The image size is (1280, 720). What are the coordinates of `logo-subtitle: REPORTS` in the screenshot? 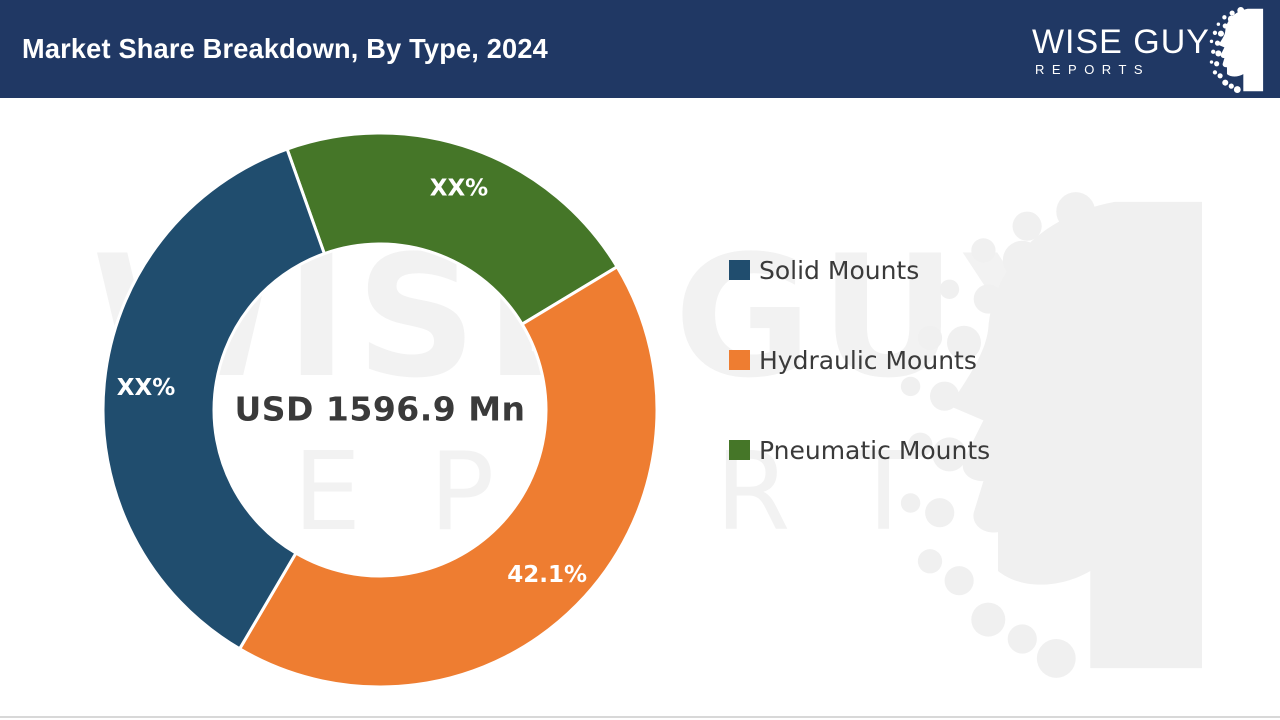 It's located at (1092, 69).